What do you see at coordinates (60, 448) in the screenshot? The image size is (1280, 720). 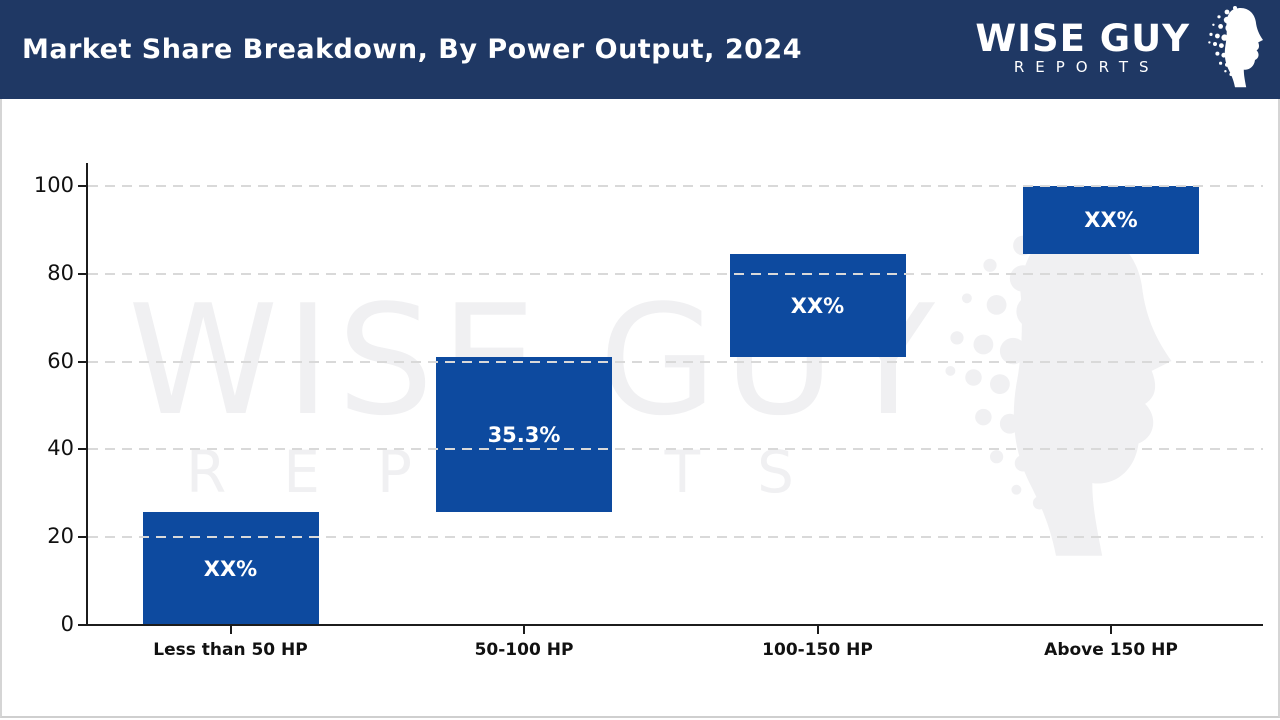 I see `y-tick-label: 40` at bounding box center [60, 448].